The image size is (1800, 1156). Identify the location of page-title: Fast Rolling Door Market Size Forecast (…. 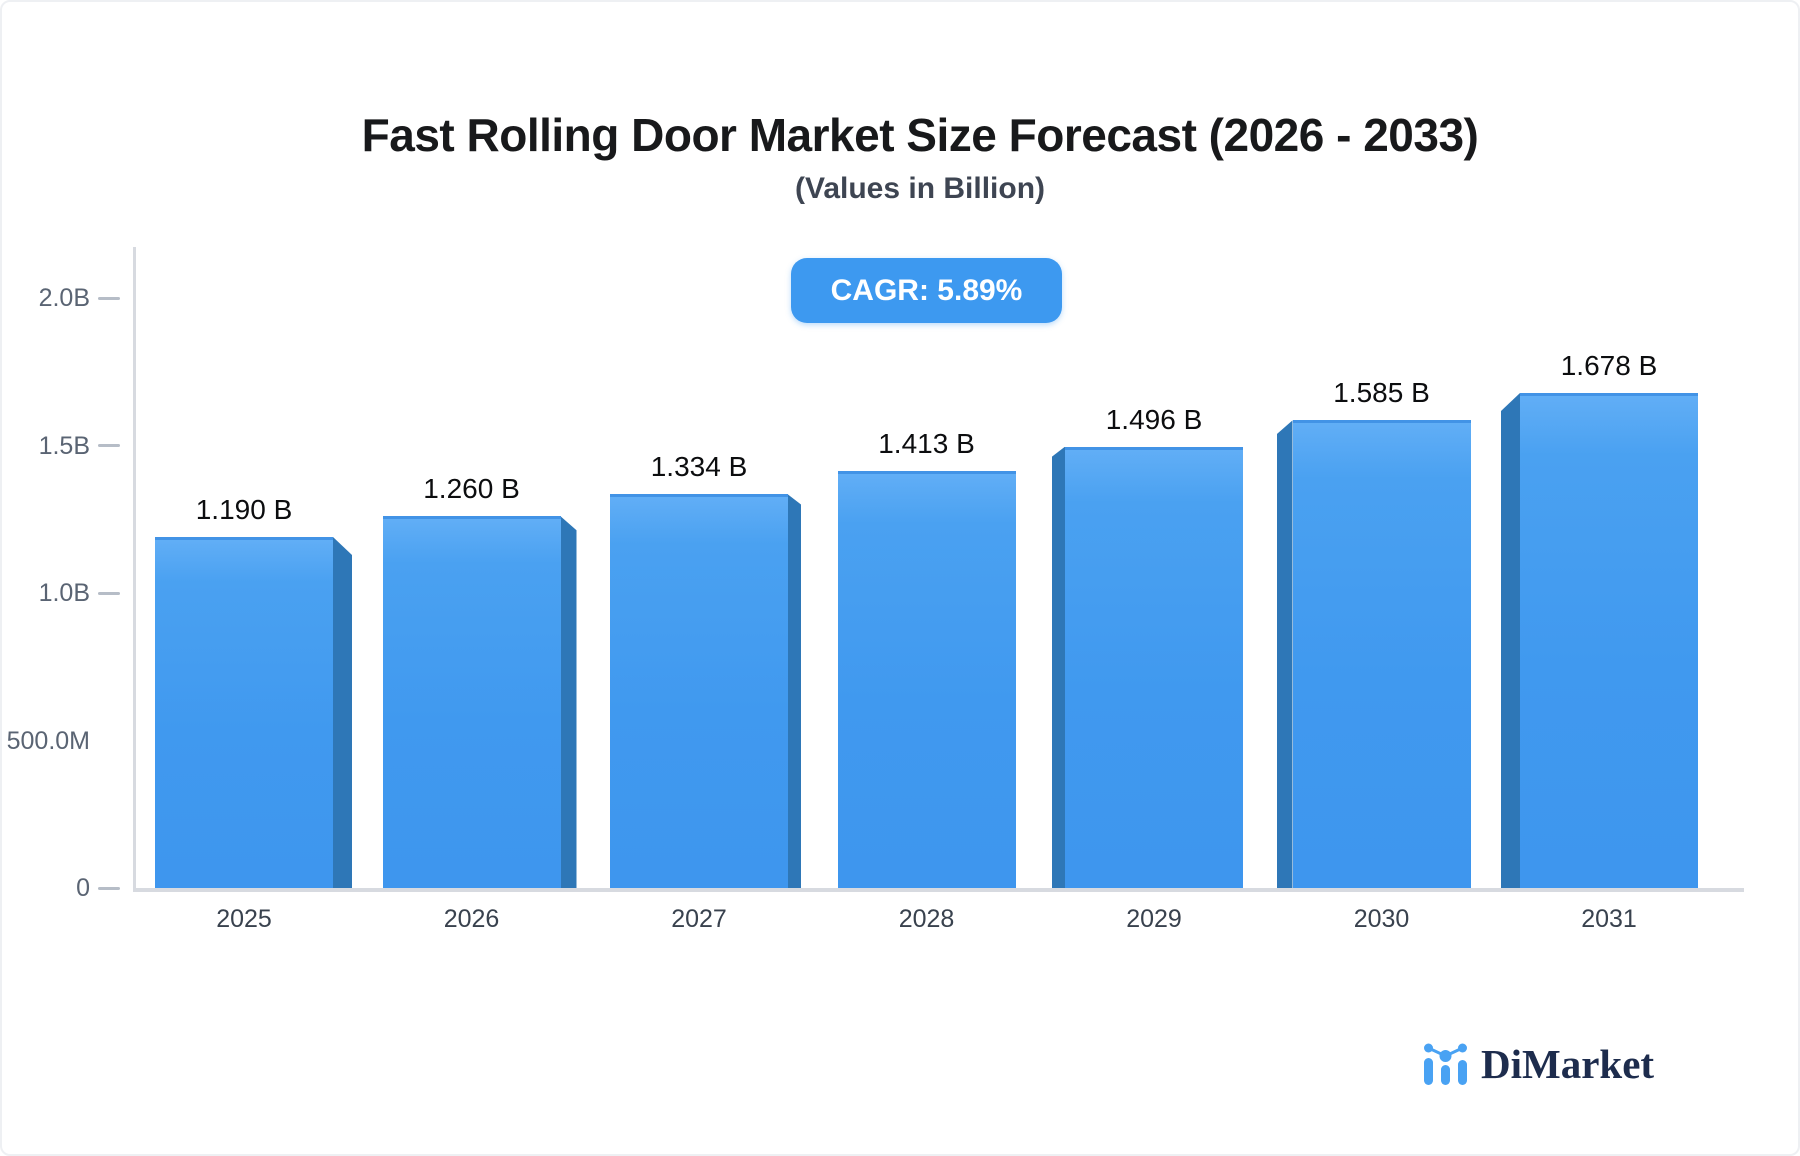
(920, 135).